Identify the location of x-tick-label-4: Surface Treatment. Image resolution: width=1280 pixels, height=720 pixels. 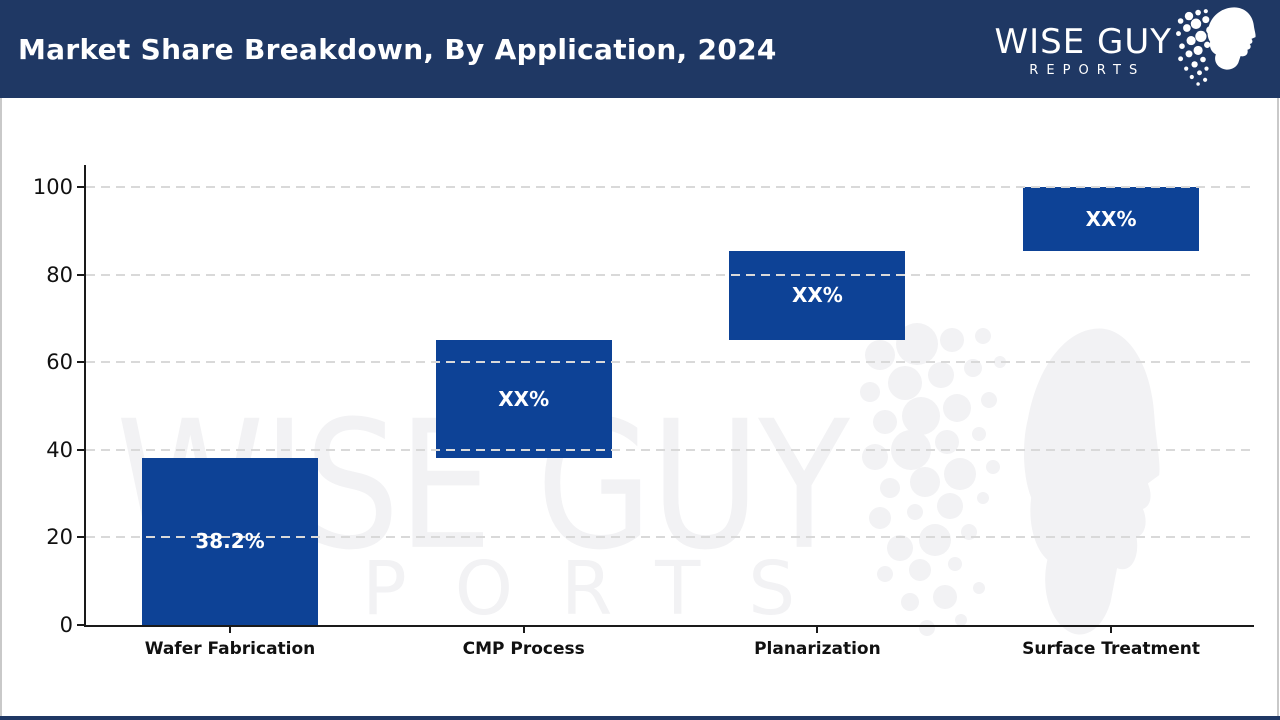
(1111, 649).